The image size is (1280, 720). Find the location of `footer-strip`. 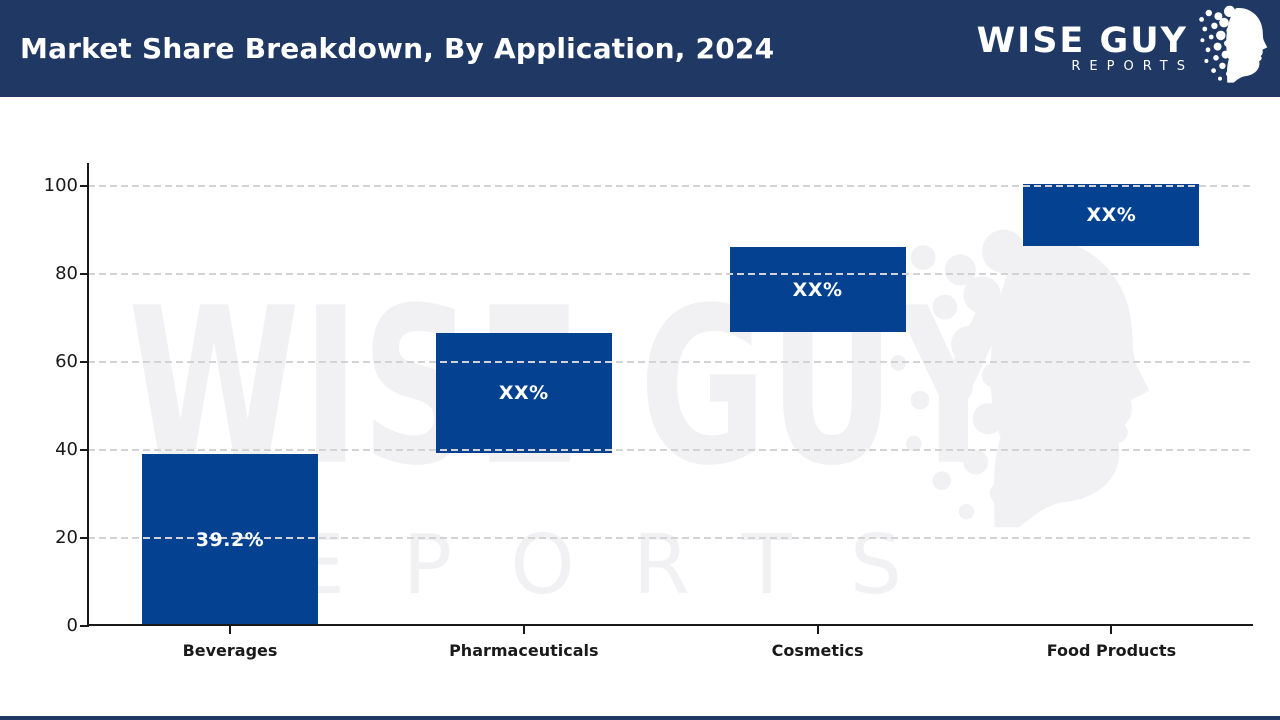

footer-strip is located at coordinates (640, 718).